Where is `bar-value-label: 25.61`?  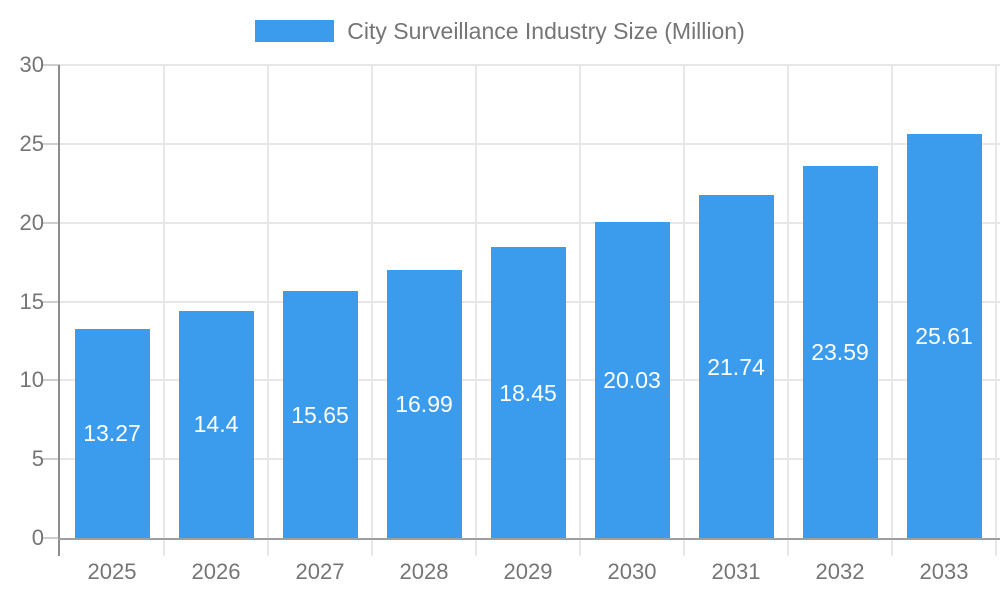 bar-value-label: 25.61 is located at coordinates (944, 336).